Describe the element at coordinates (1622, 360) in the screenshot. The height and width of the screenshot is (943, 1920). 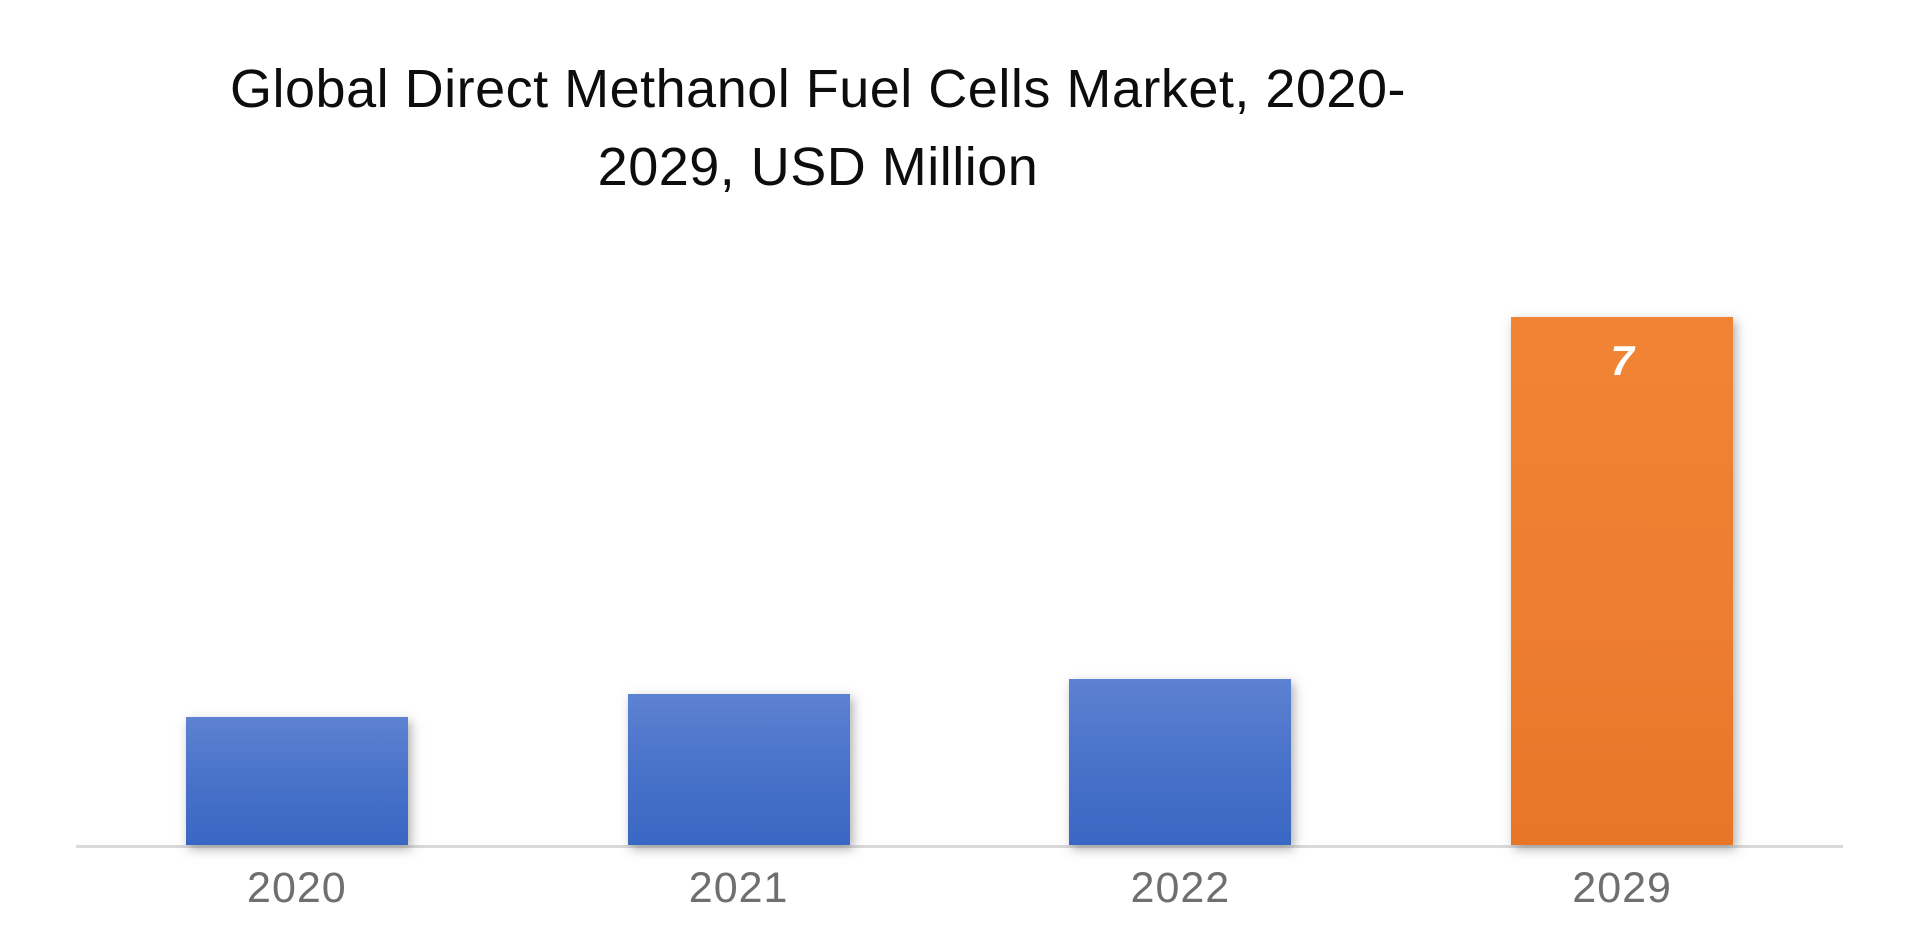
I see `data-label-2029: 7` at that location.